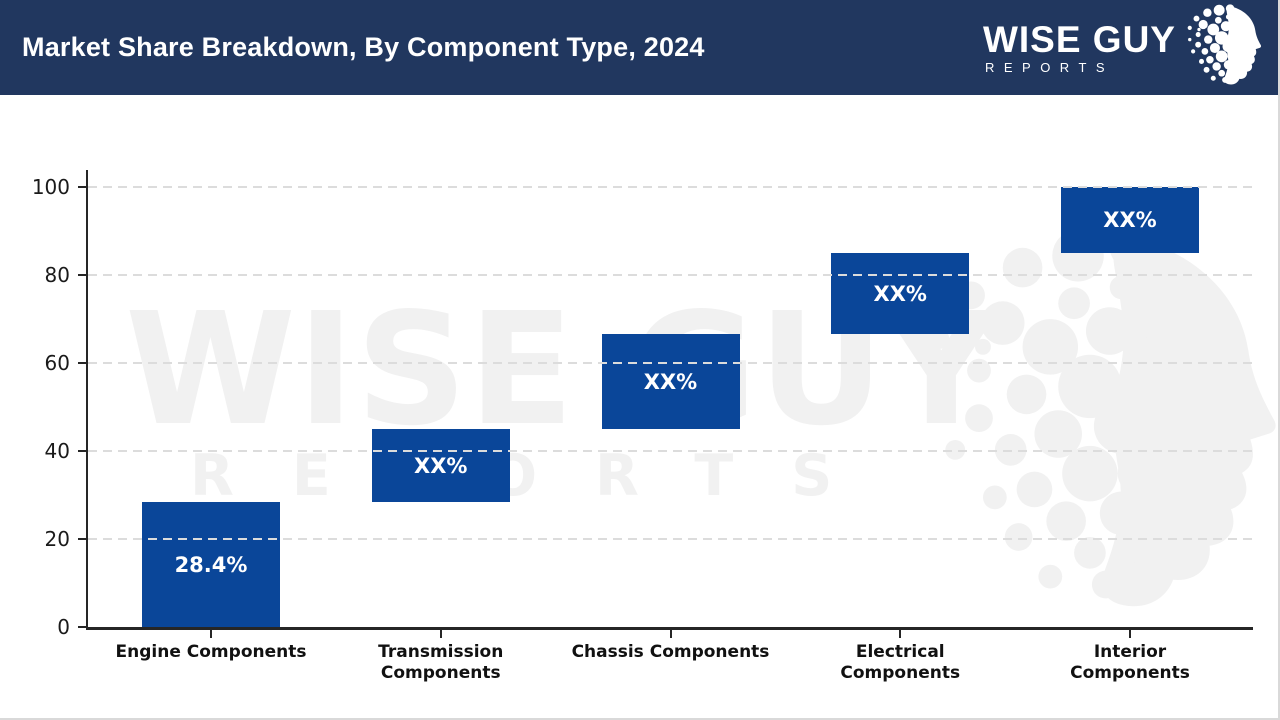  Describe the element at coordinates (57, 275) in the screenshot. I see `y-axis-tick-label: 80` at that location.